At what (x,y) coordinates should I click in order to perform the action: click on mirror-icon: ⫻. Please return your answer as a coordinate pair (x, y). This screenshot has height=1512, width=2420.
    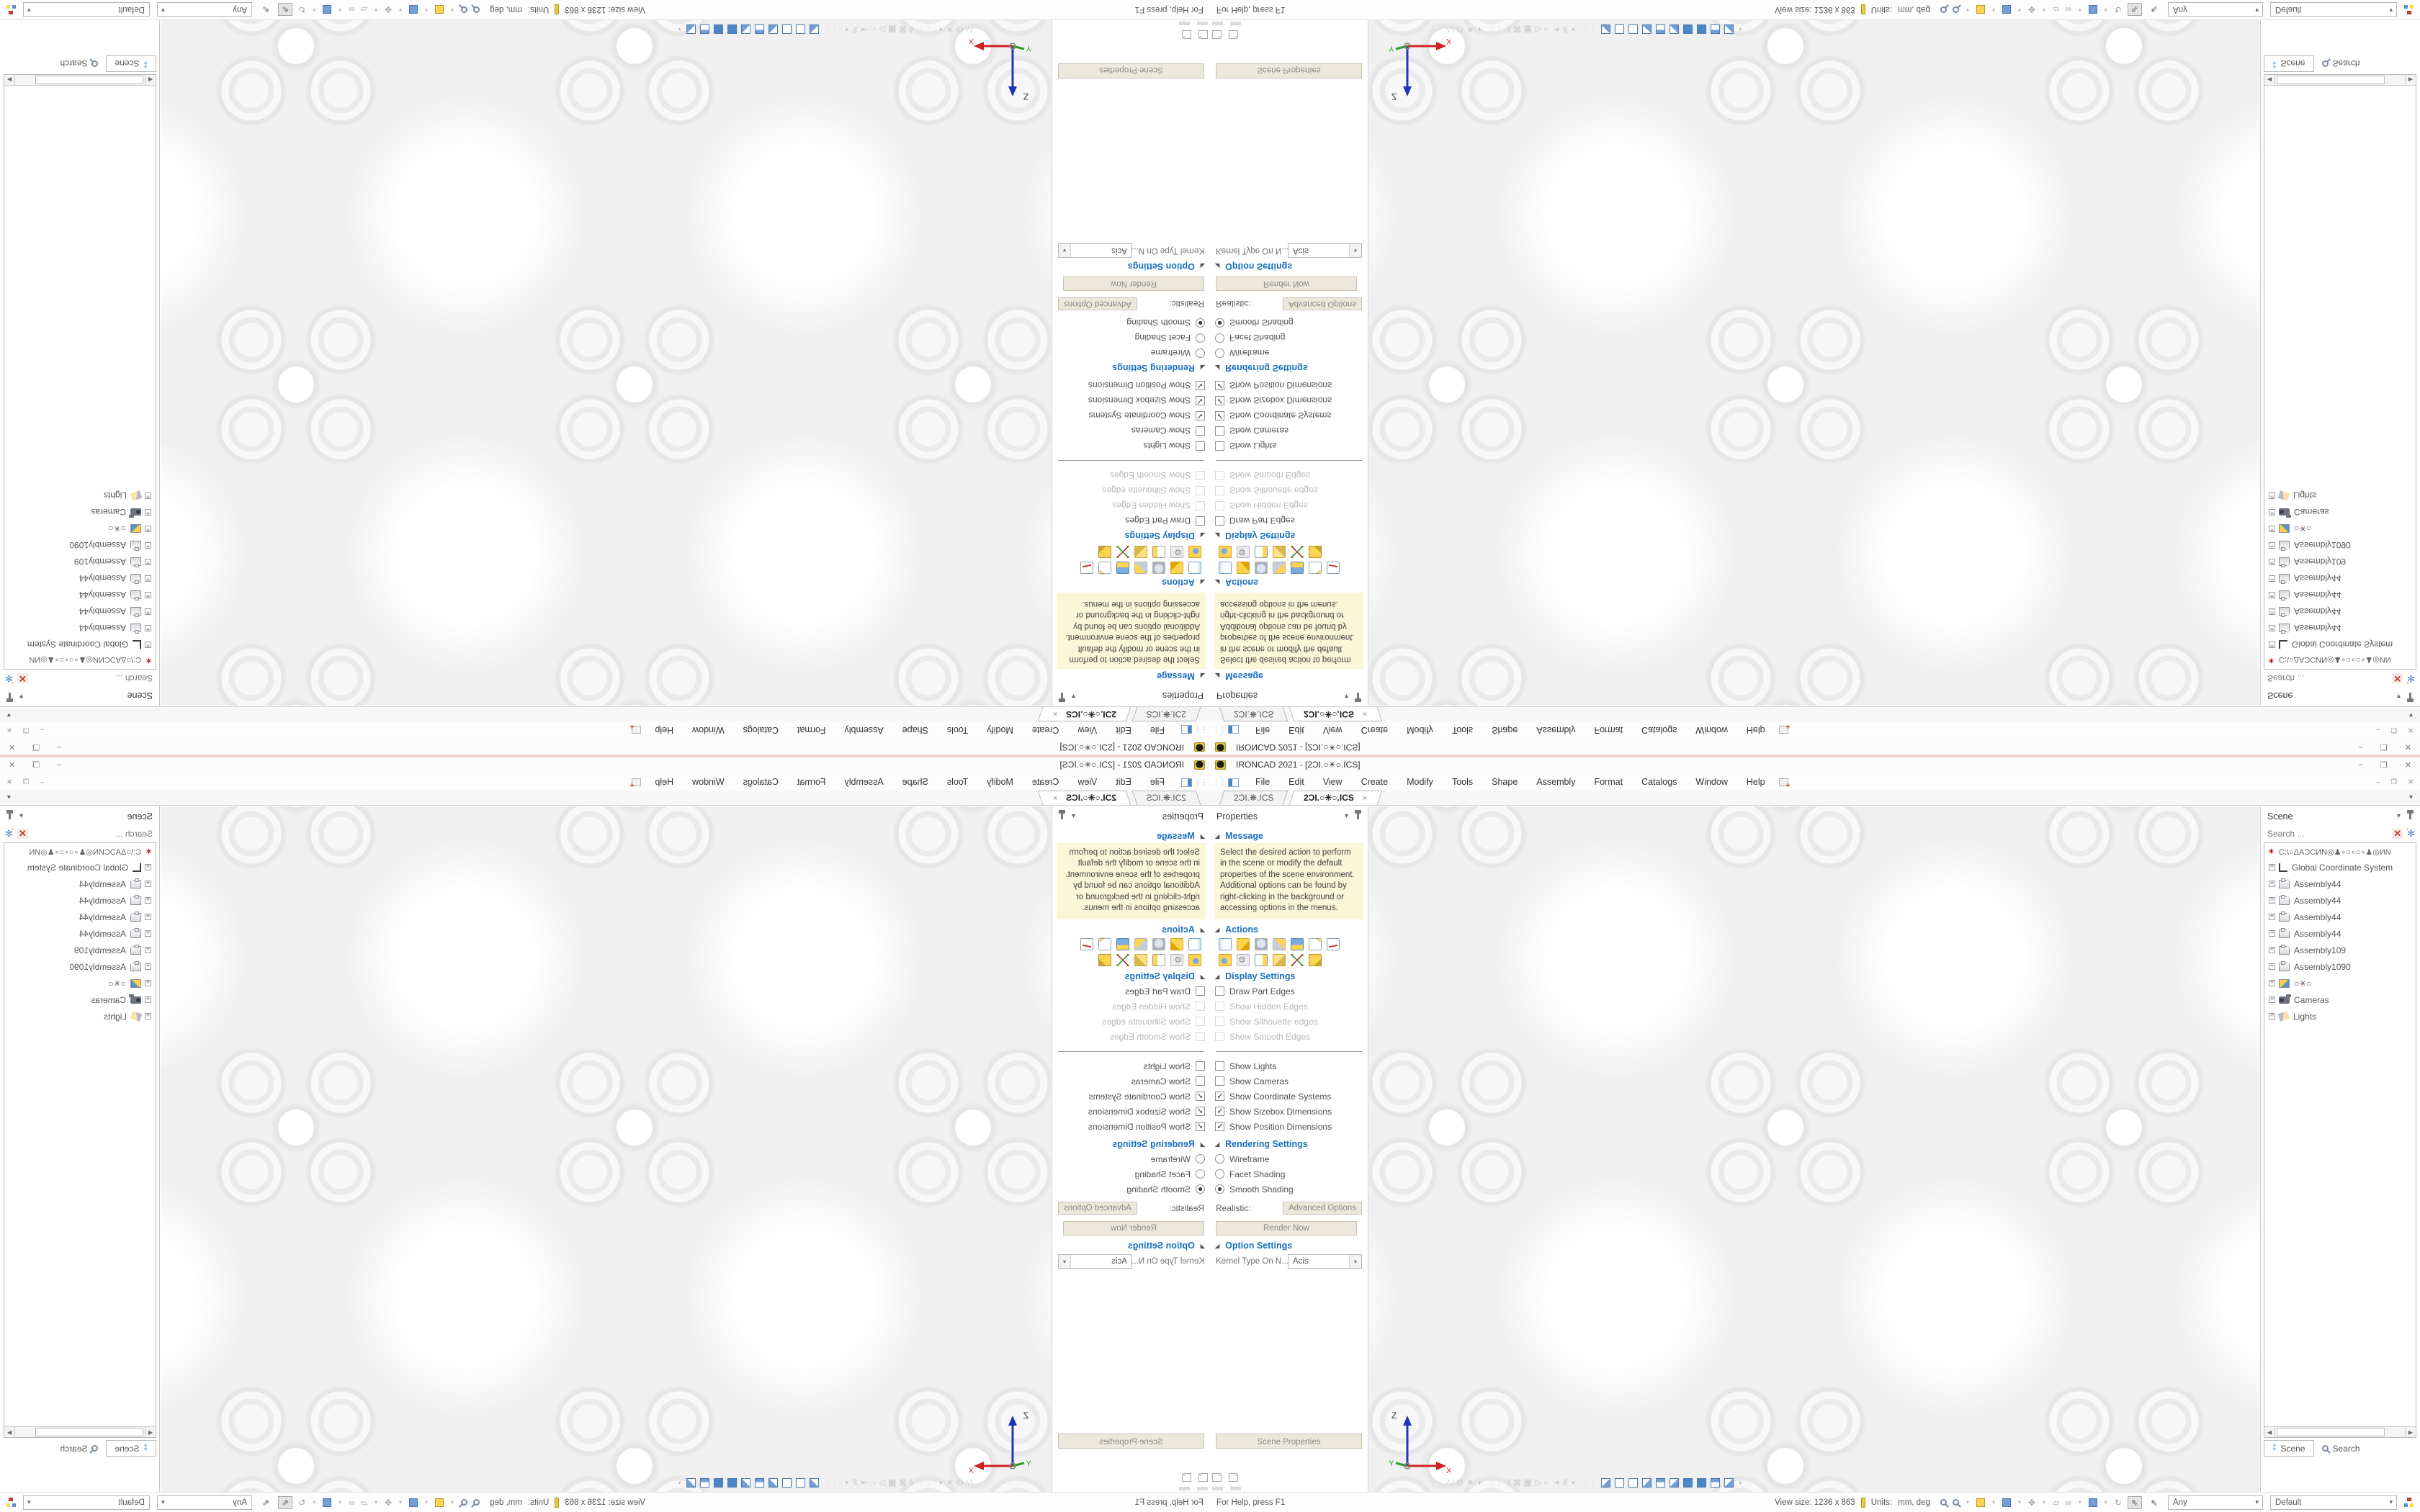
    Looking at the image, I should click on (855, 1482).